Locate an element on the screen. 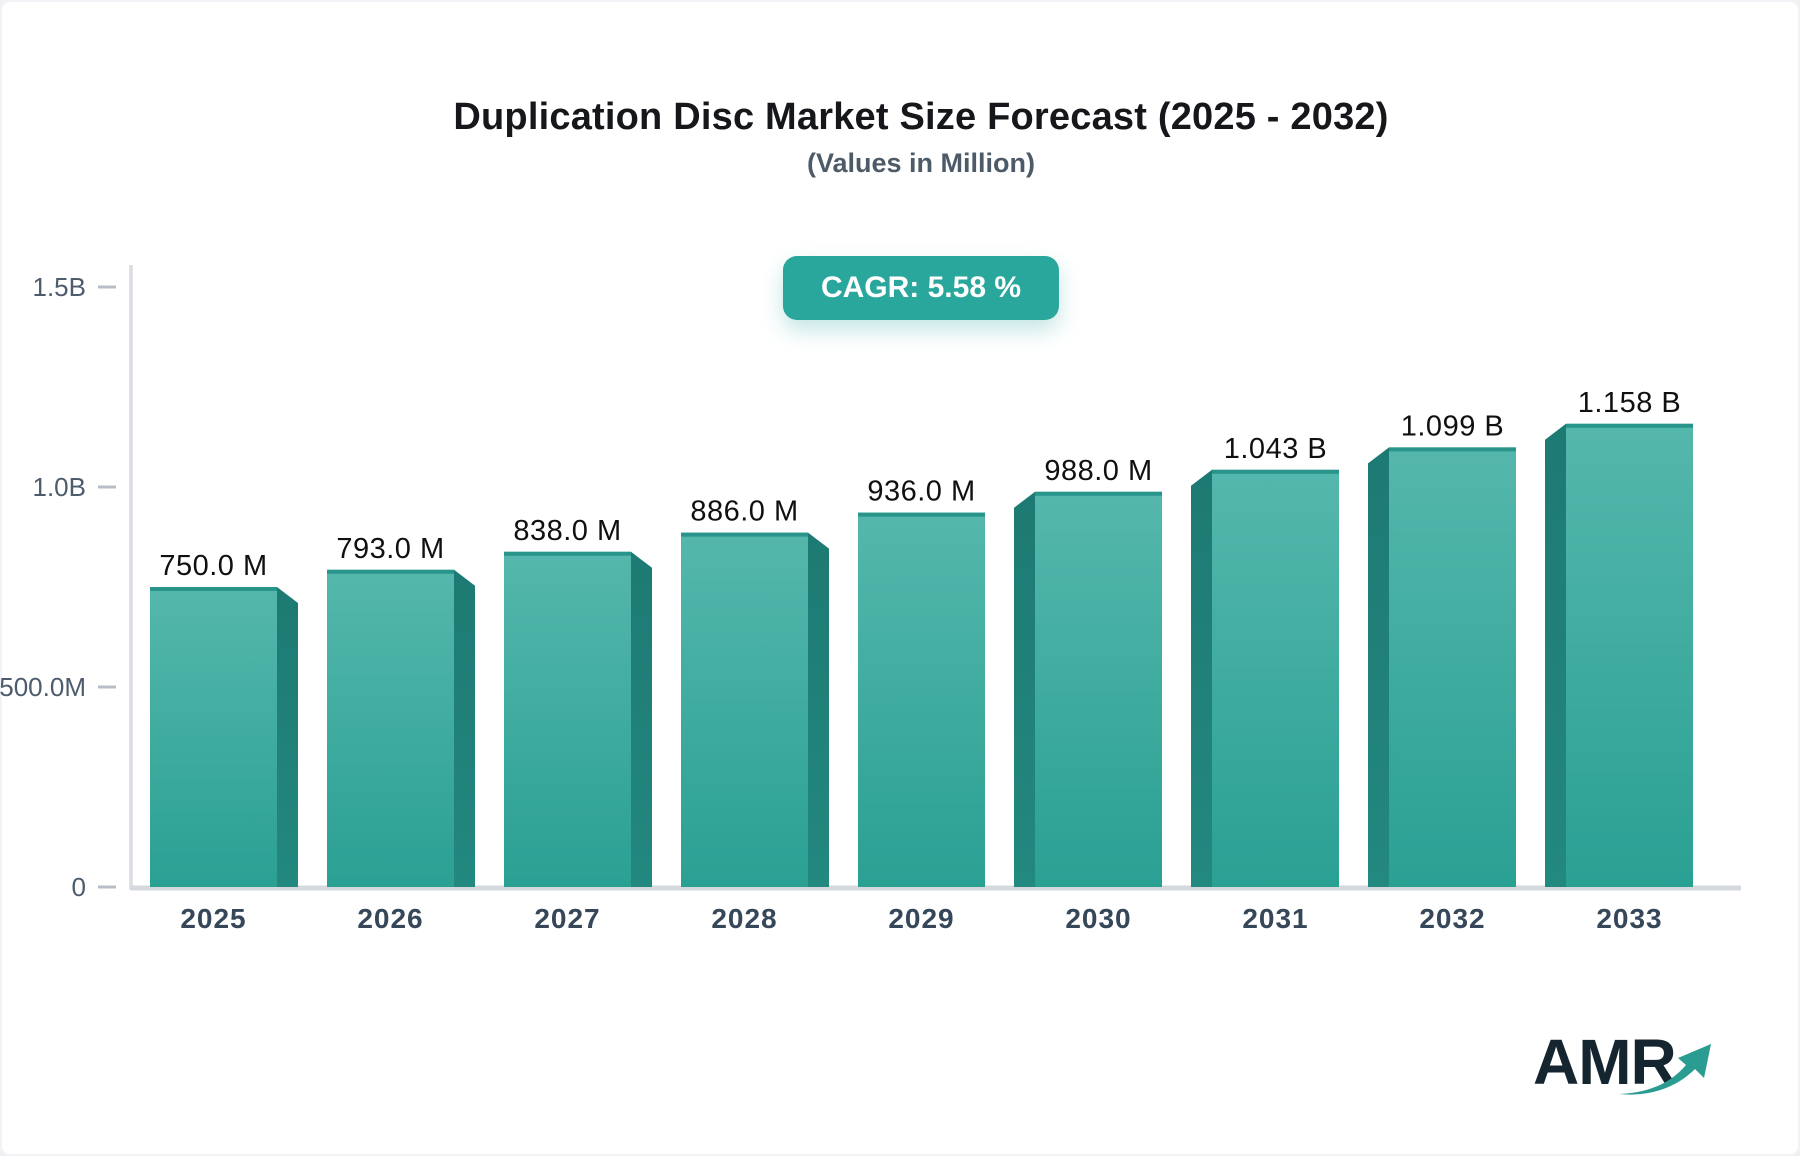 This screenshot has width=1800, height=1156. cagr-badge: CAGR: 5.58 % is located at coordinates (921, 288).